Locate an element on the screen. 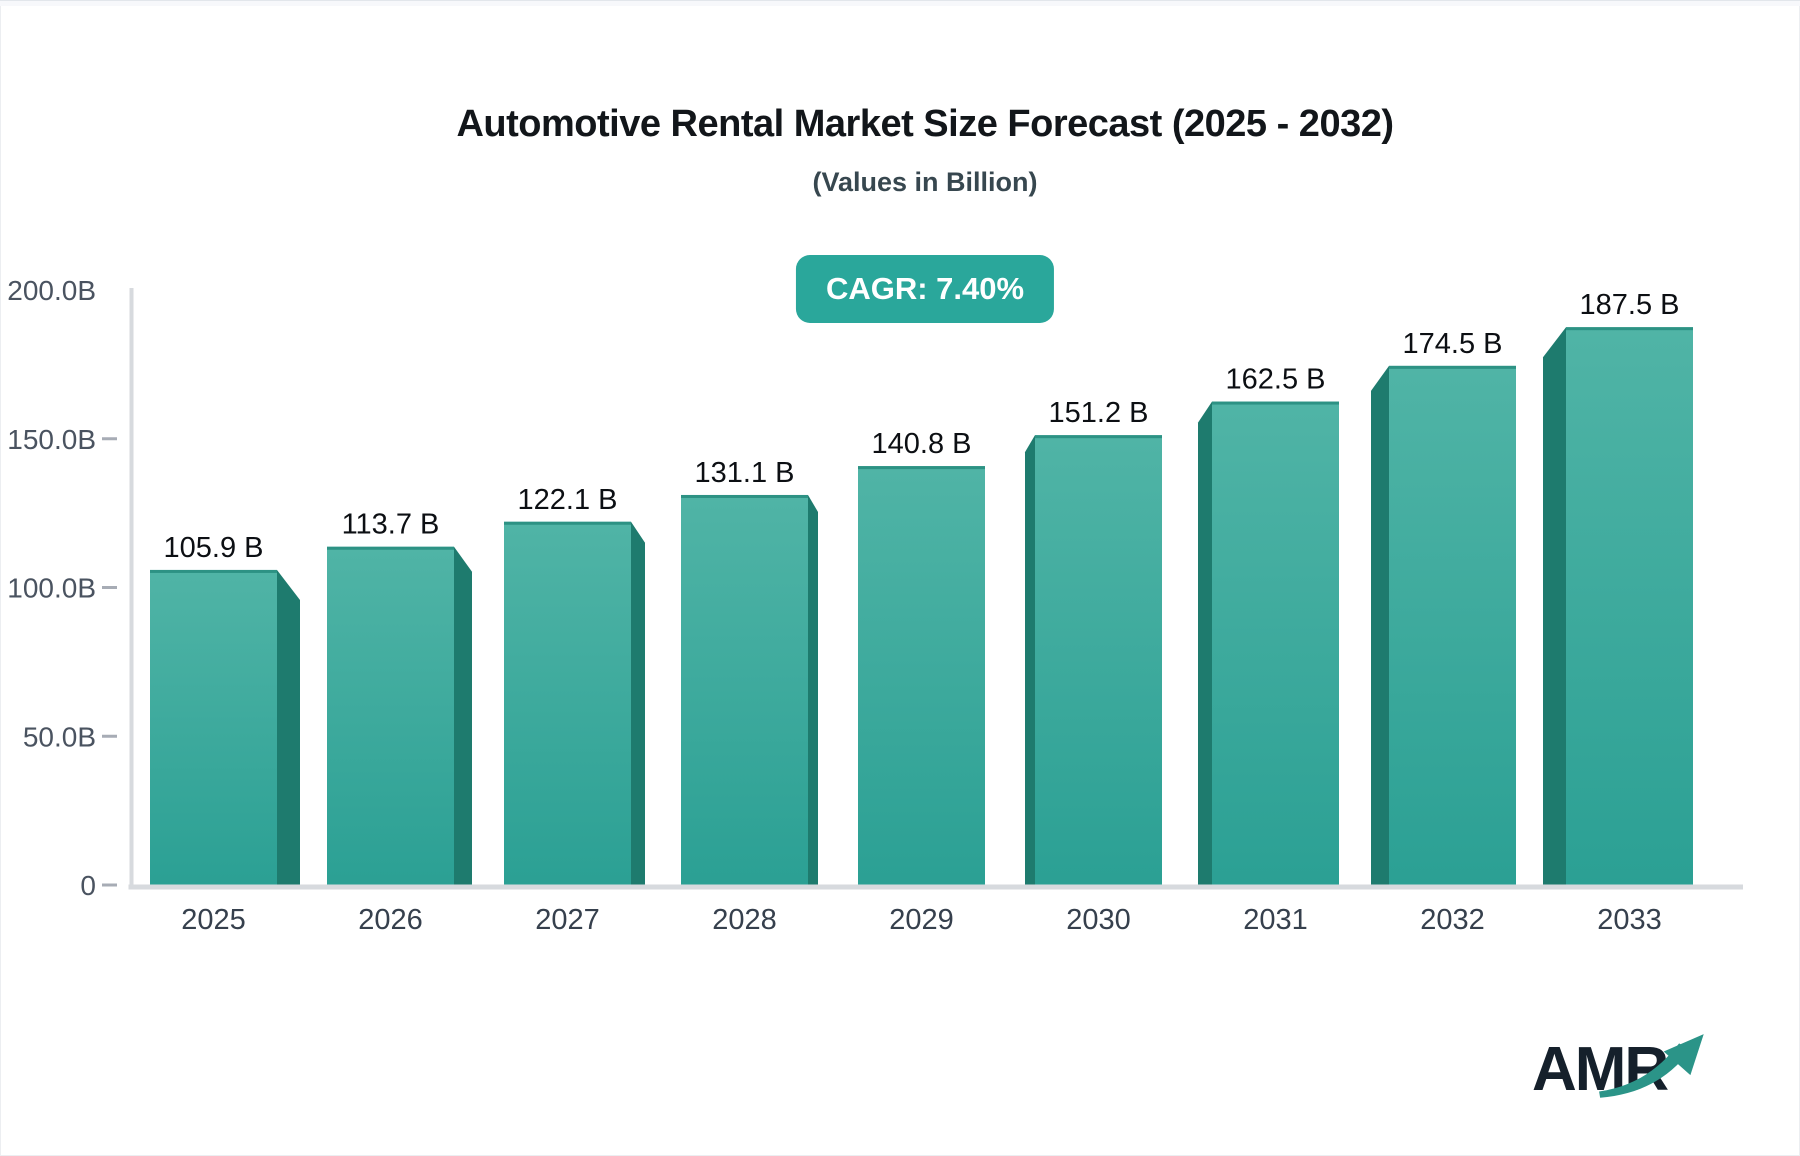 The image size is (1800, 1156). x-tick-label-2030: 2030 is located at coordinates (1098, 920).